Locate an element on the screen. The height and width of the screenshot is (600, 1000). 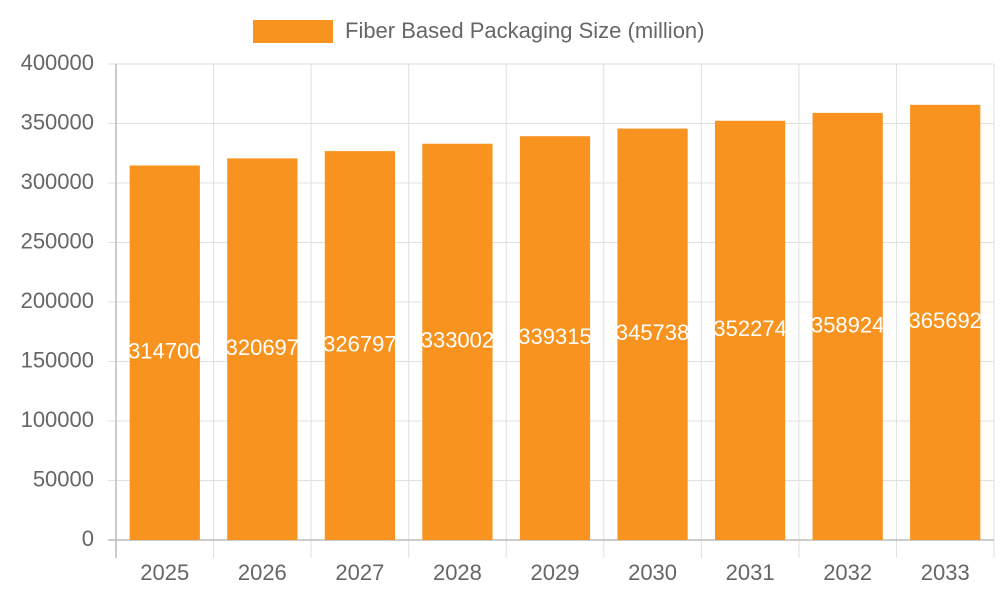
data-label: 314700 is located at coordinates (164, 351).